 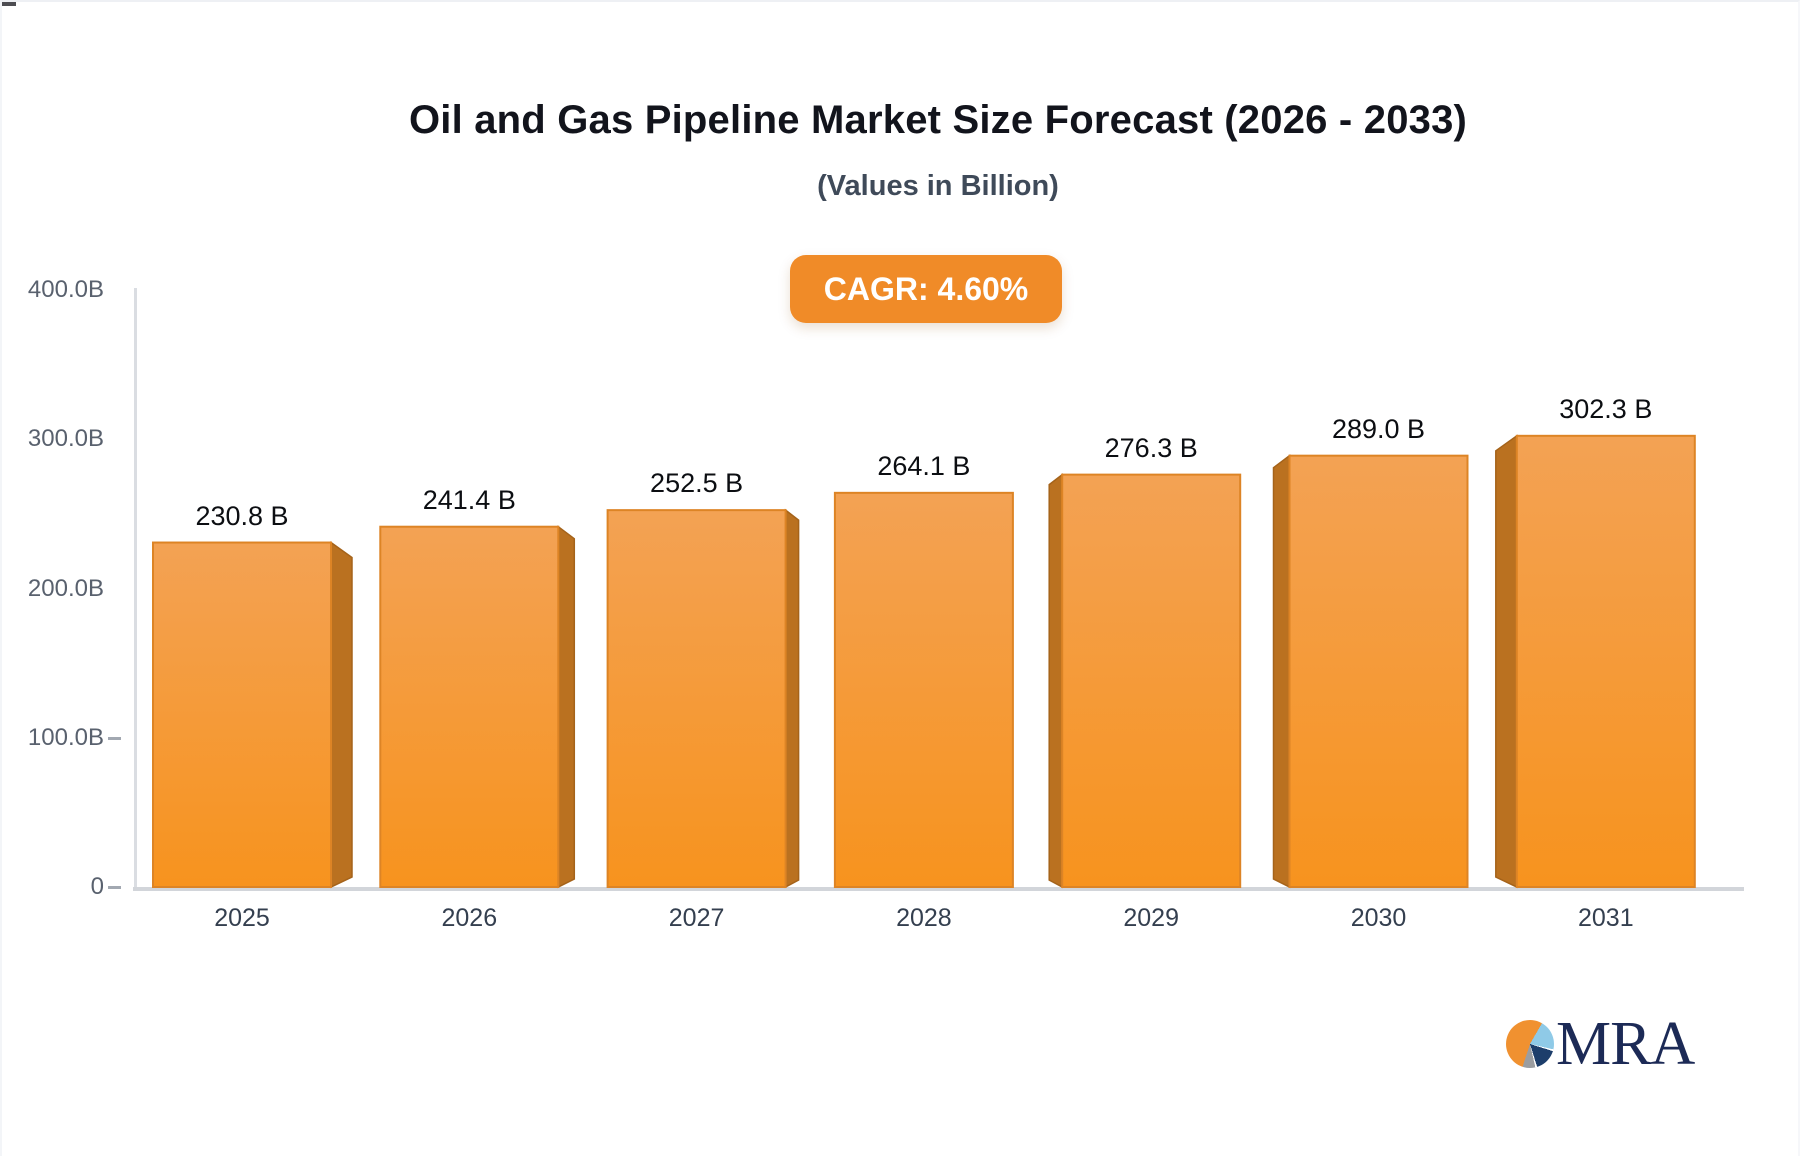 I want to click on x-axis-label-2028: 2028, so click(x=924, y=918).